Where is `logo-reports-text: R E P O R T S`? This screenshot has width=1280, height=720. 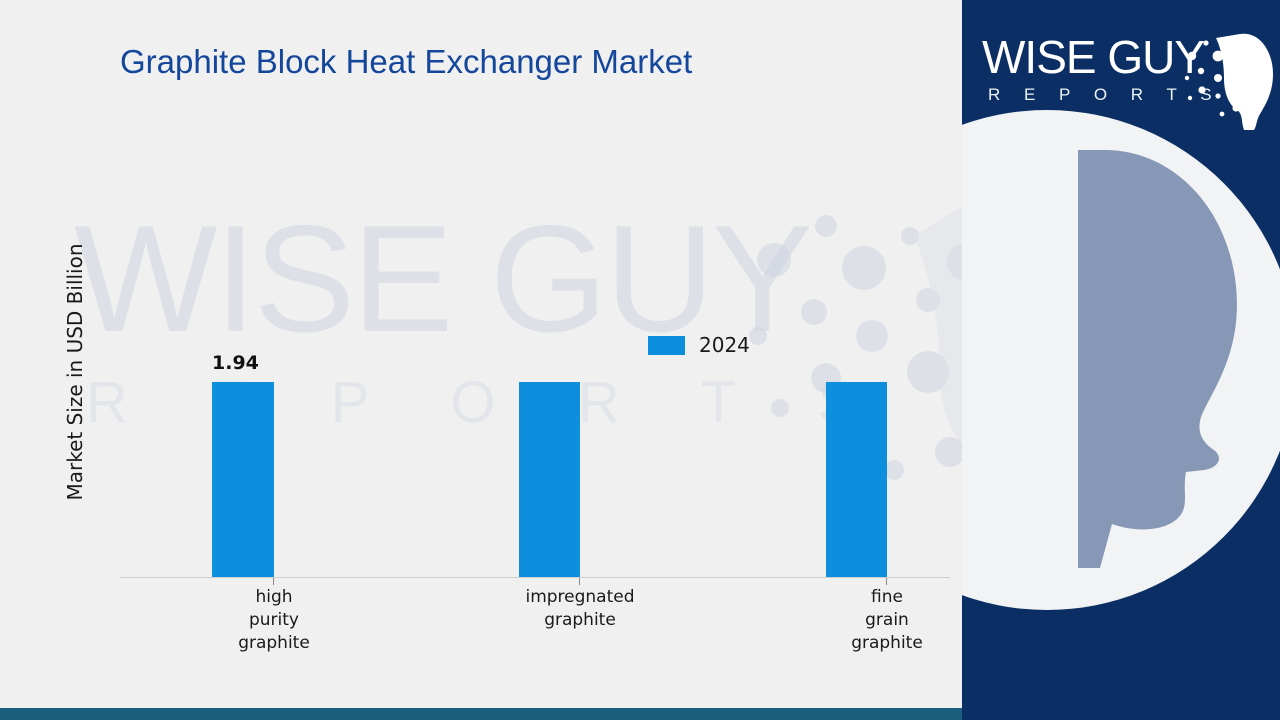 logo-reports-text: R E P O R T S is located at coordinates (1105, 94).